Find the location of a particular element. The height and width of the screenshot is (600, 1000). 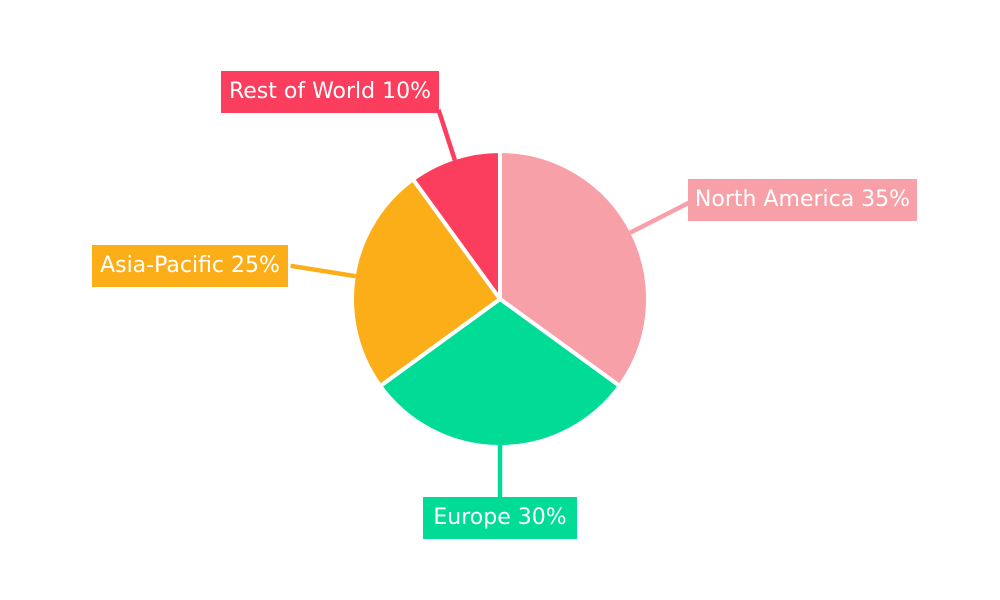

leader-line-rest-of-world is located at coordinates (447, 135).